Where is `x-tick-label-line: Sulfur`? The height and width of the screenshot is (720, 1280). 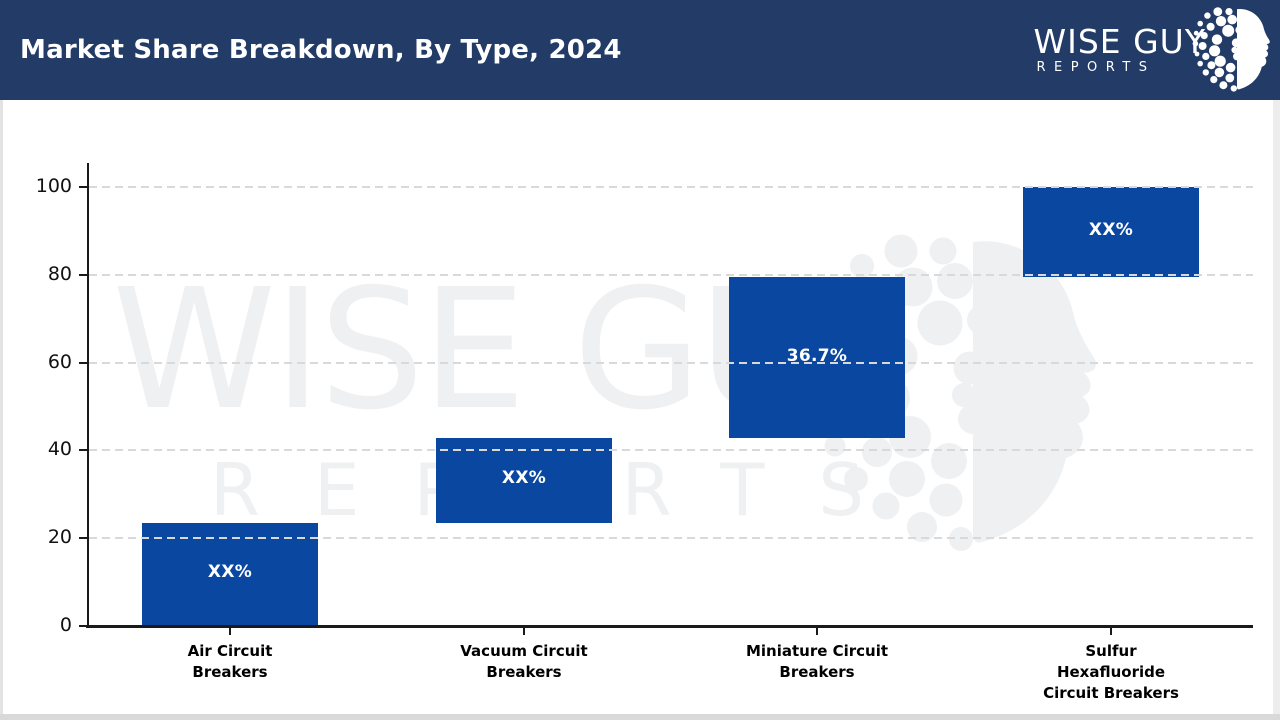
x-tick-label-line: Sulfur is located at coordinates (1111, 651).